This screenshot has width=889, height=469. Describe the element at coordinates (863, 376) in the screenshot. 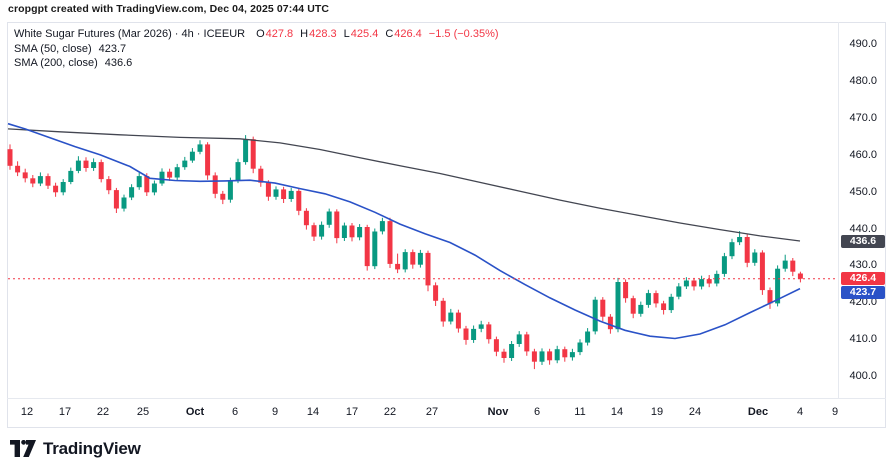

I see `price-tick-label: 400.0` at that location.